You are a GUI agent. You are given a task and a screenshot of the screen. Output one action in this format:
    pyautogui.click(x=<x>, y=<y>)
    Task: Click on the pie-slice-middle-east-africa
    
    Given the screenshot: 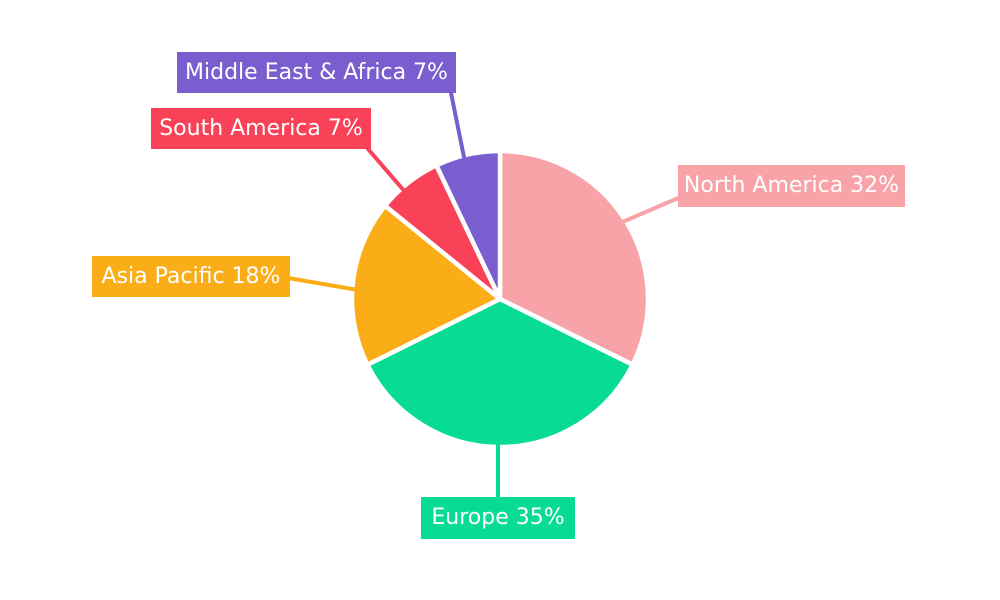 What is the action you would take?
    pyautogui.click(x=468, y=224)
    